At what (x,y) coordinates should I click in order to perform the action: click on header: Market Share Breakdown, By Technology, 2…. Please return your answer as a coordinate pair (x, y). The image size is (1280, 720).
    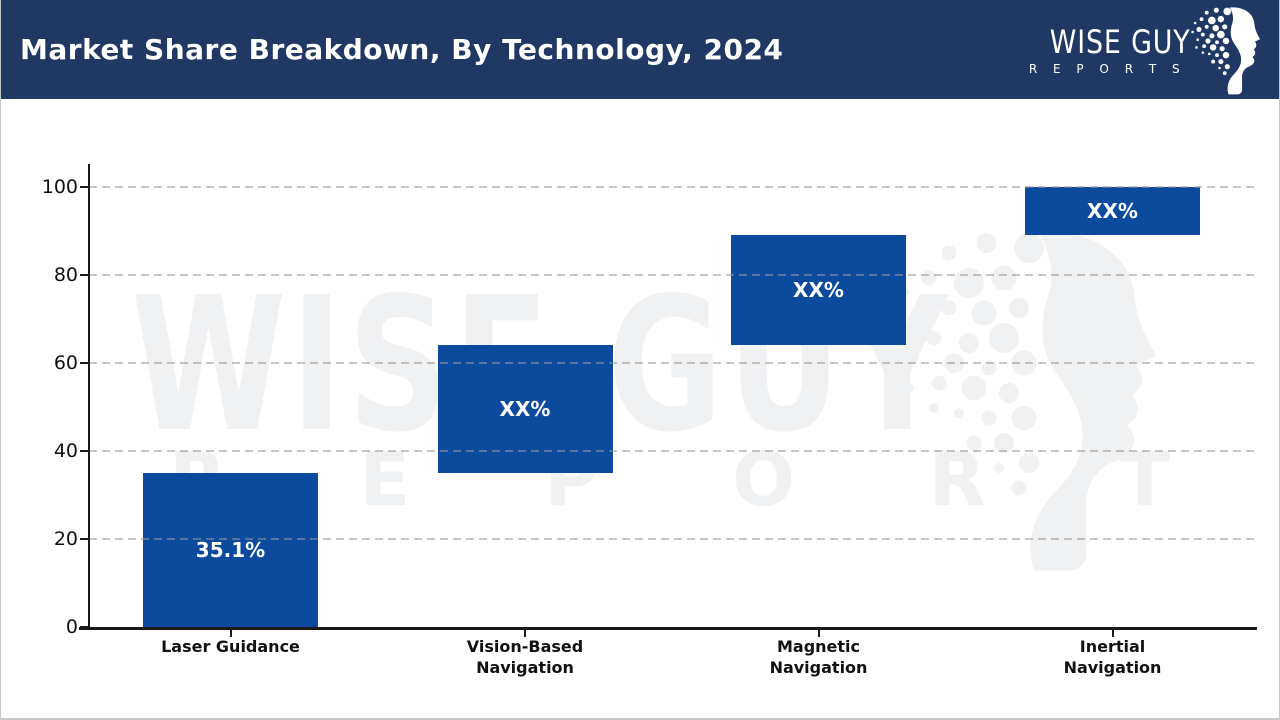
    Looking at the image, I should click on (640, 49).